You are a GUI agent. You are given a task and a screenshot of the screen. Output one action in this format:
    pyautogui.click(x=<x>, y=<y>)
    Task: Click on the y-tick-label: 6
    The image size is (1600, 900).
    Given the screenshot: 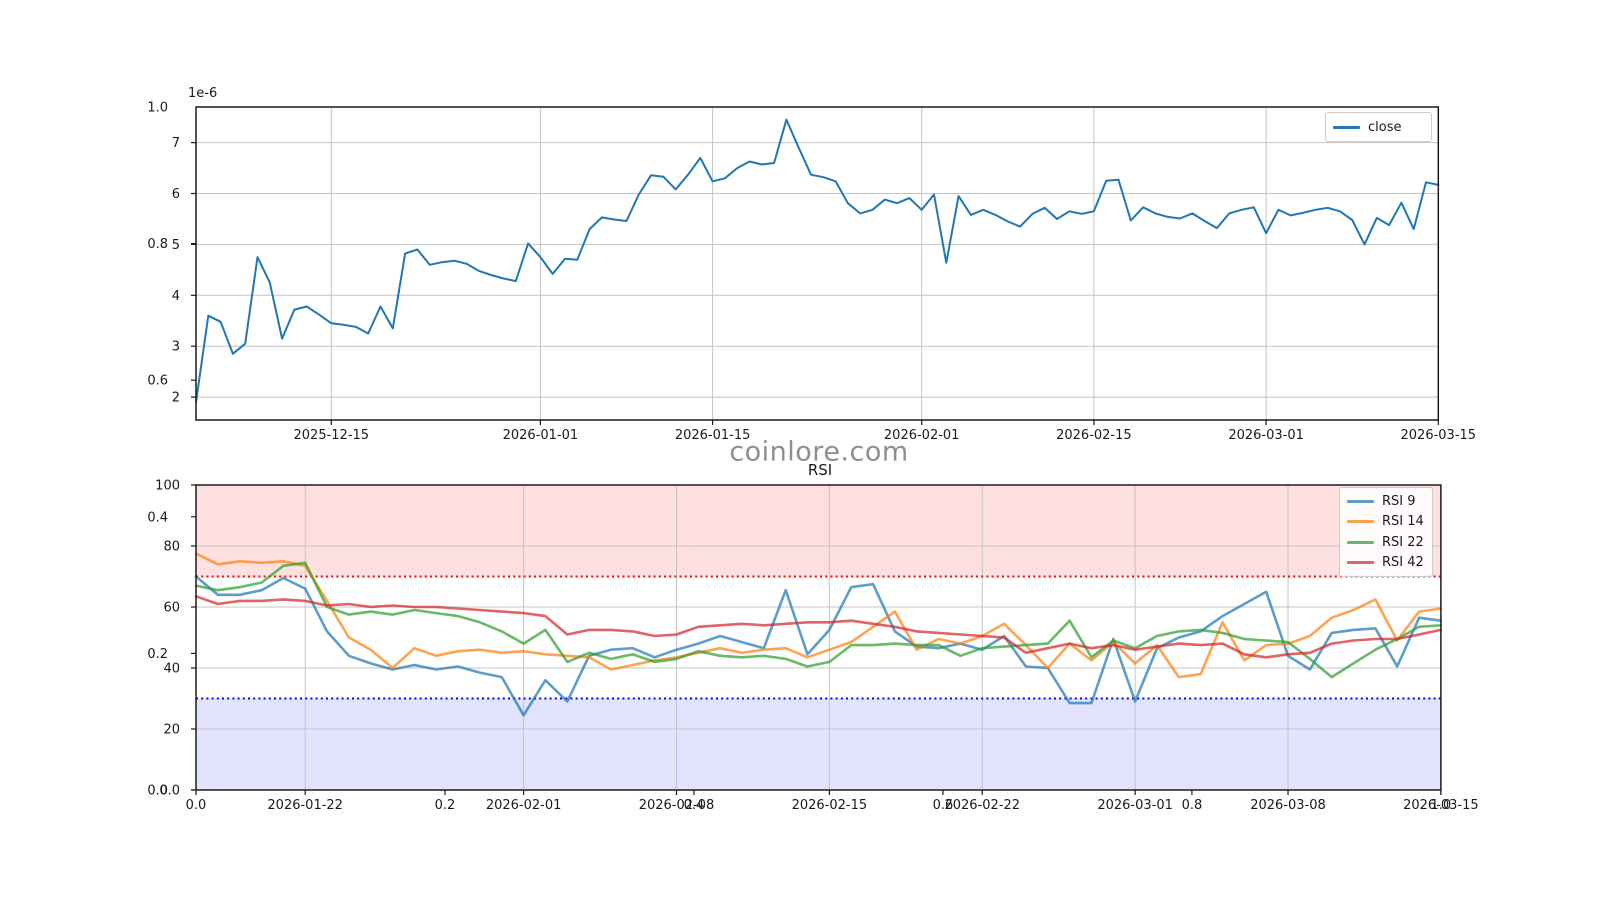 What is the action you would take?
    pyautogui.click(x=176, y=194)
    